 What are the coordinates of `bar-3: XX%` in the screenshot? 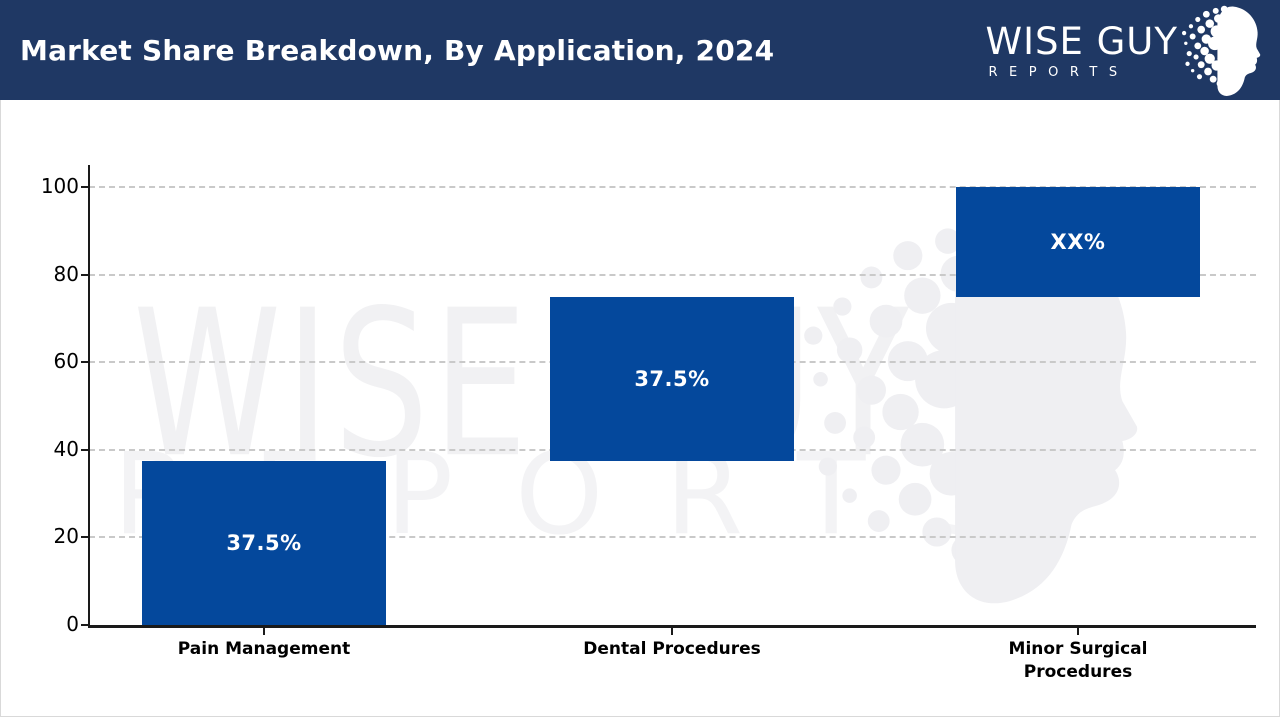 It's located at (1078, 242).